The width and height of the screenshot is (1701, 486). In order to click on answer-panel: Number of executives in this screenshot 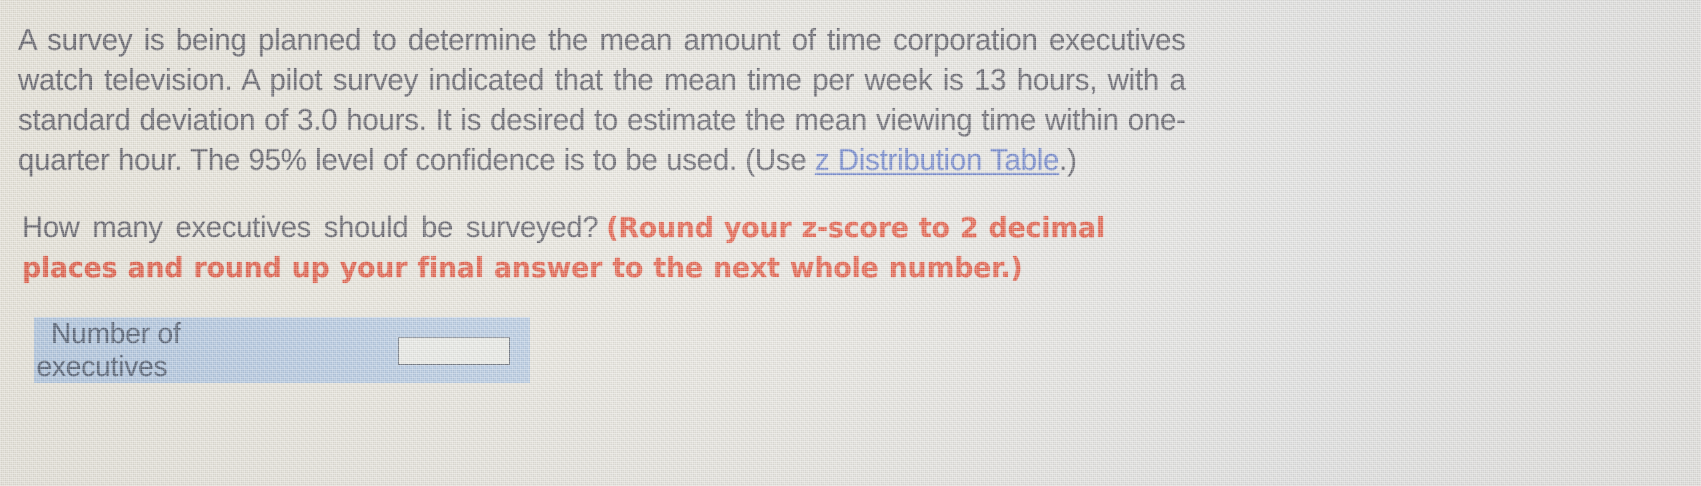, I will do `click(282, 350)`.